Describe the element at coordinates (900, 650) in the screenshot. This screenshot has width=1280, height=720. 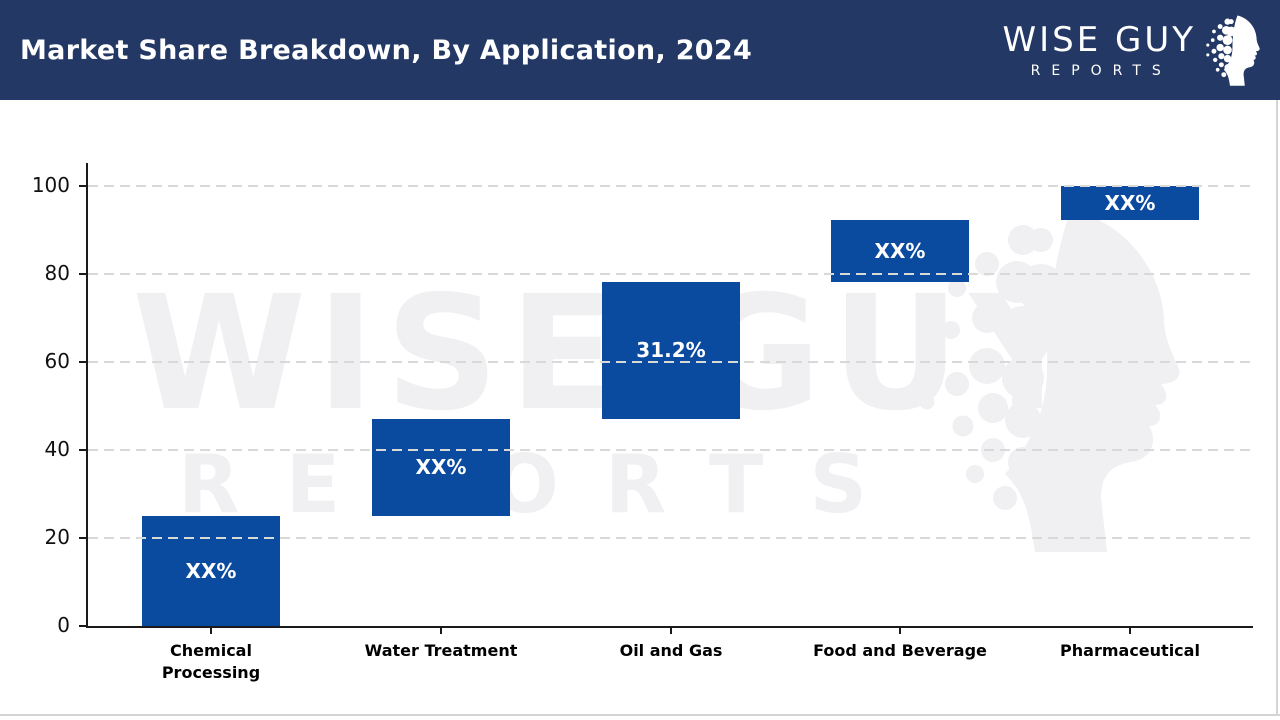
I see `x-axis-label-food-and-beverage: Food and Beverage` at that location.